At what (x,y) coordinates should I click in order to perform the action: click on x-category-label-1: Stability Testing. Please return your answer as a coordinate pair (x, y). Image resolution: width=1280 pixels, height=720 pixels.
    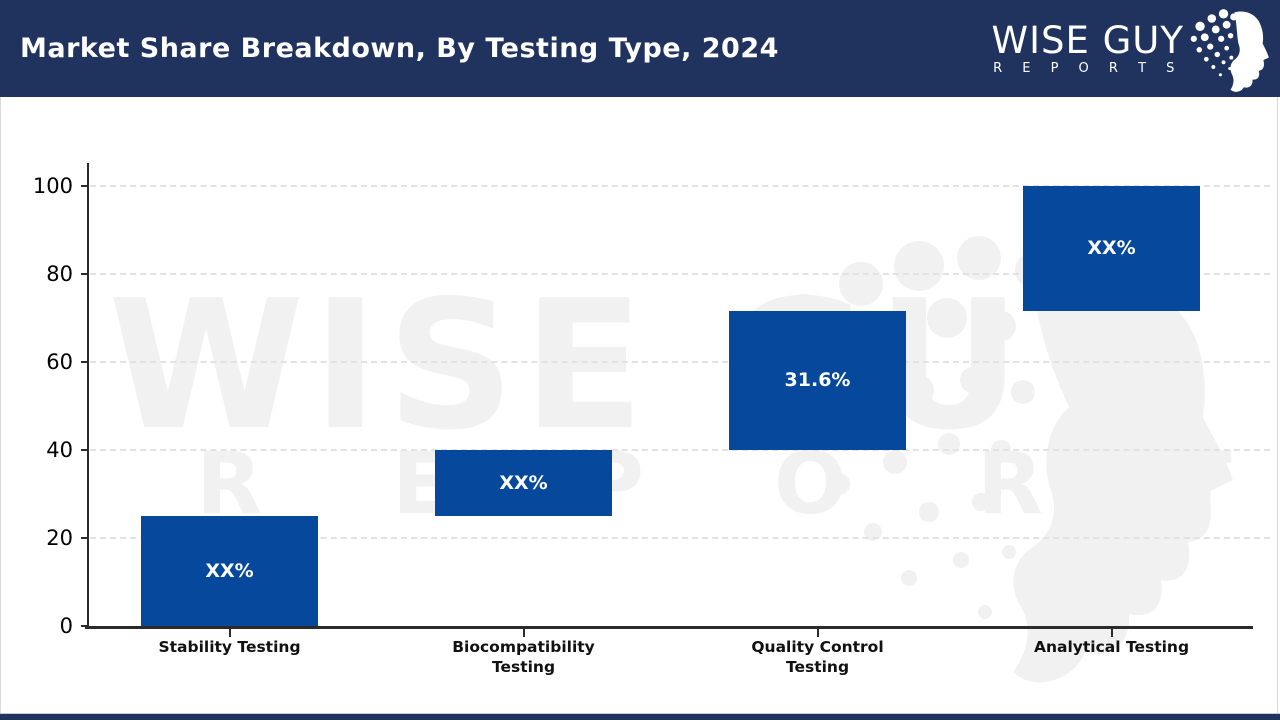
    Looking at the image, I should click on (230, 647).